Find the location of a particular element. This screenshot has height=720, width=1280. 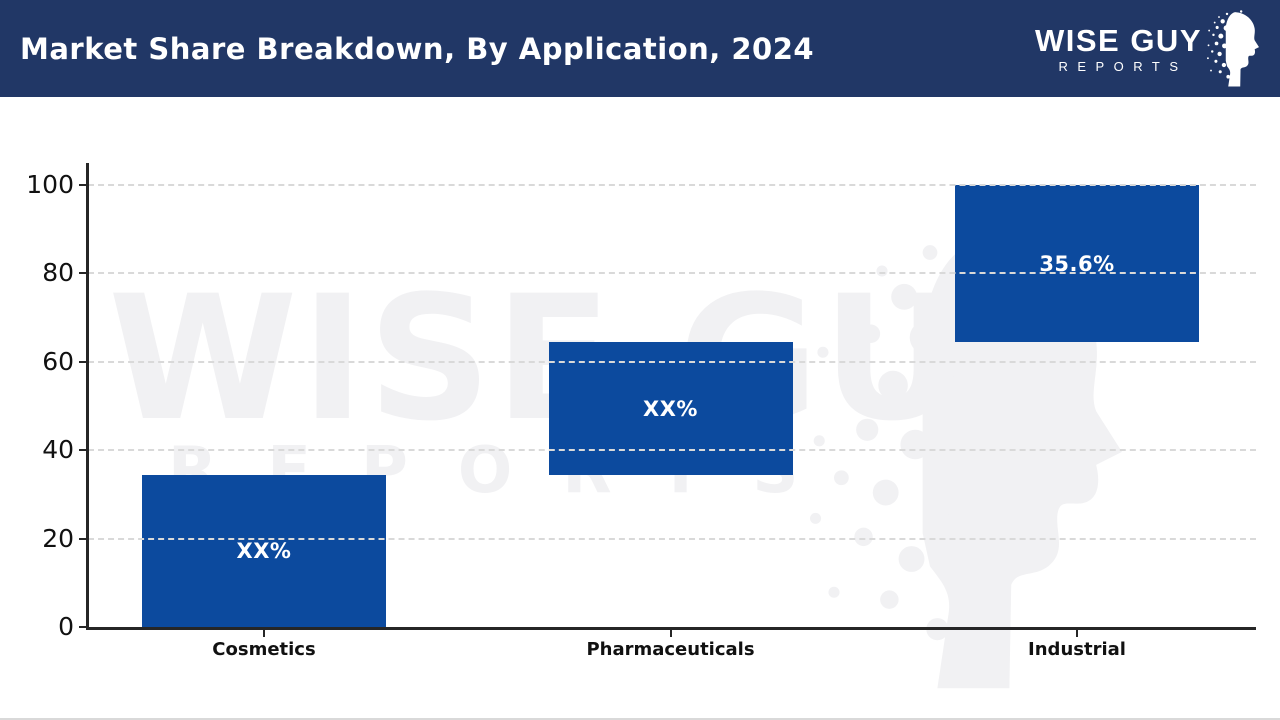

bar-pharmaceuticals: XX% is located at coordinates (670, 408).